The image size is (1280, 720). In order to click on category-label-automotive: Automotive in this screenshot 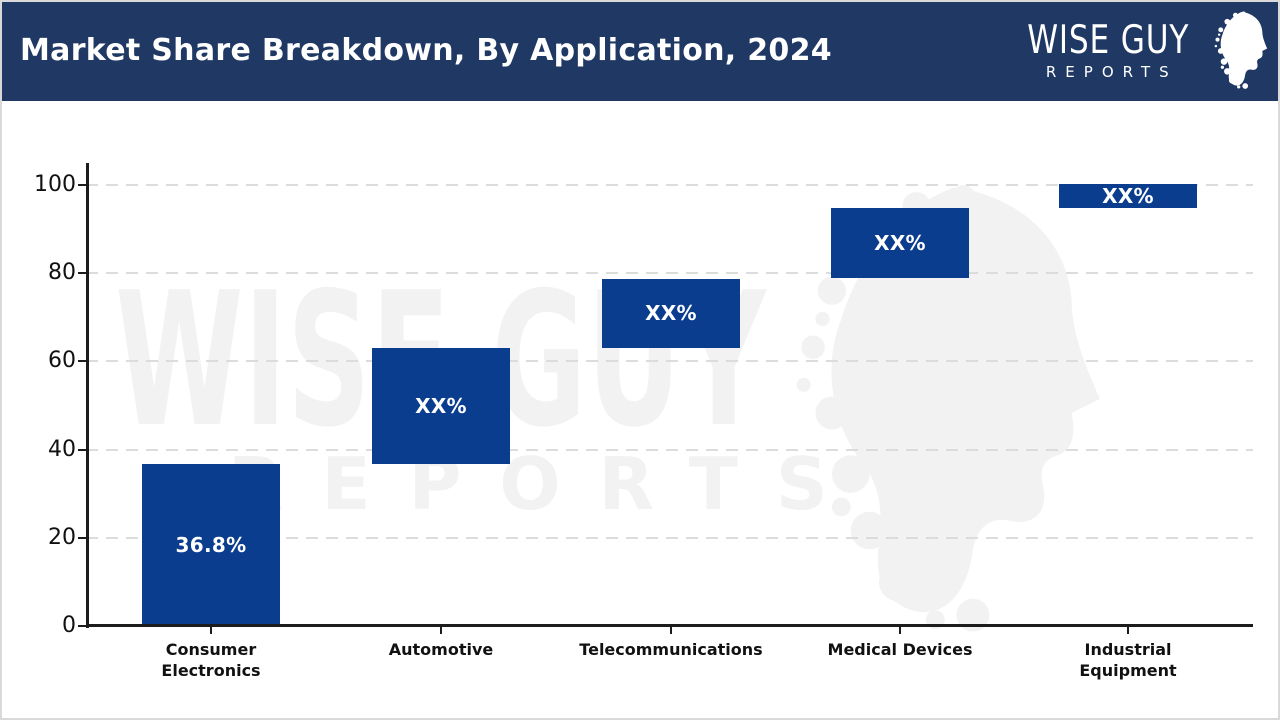, I will do `click(441, 649)`.